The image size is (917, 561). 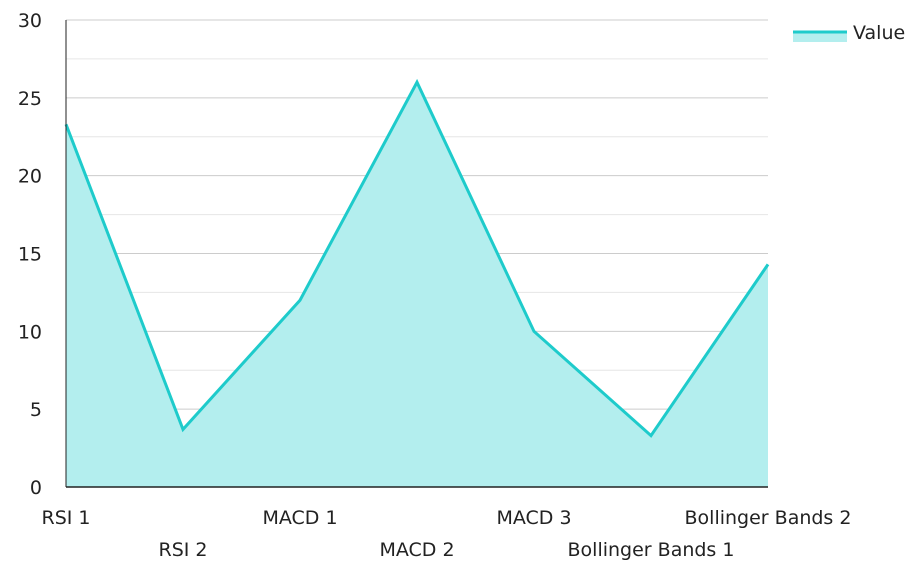 I want to click on y-tick-label: 5, so click(x=36, y=410).